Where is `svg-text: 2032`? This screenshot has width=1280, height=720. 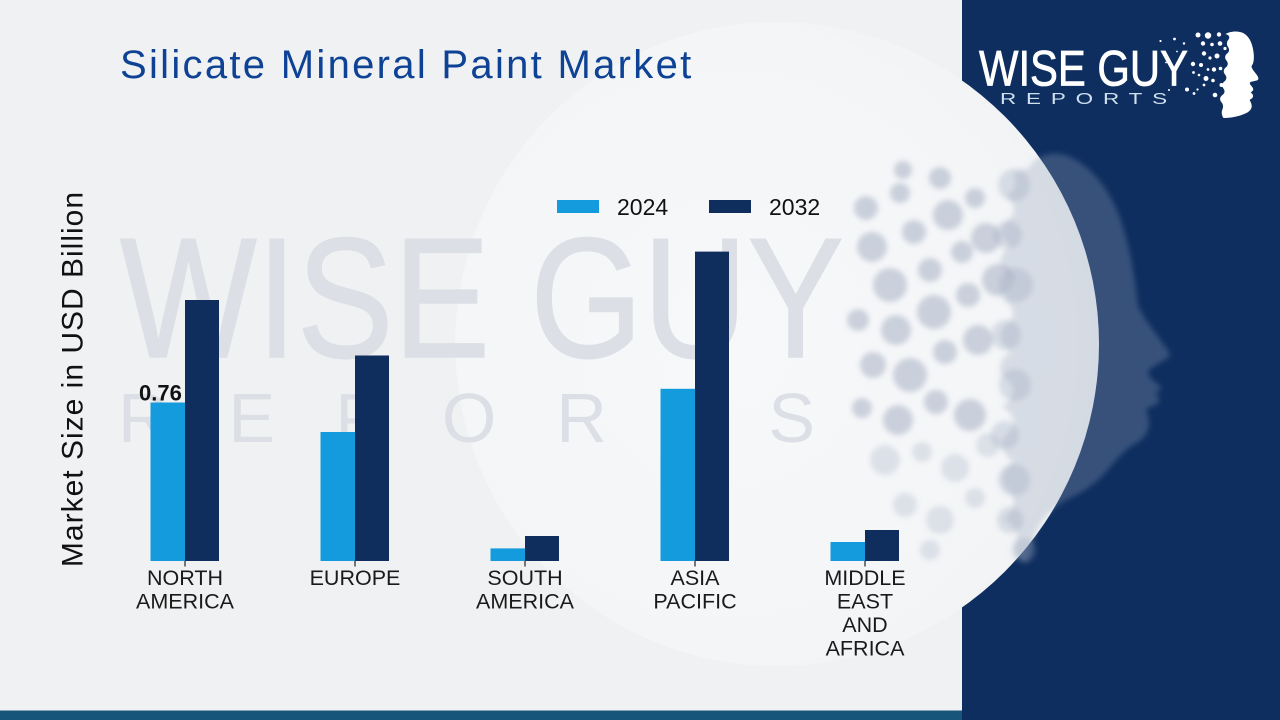 svg-text: 2032 is located at coordinates (794, 207).